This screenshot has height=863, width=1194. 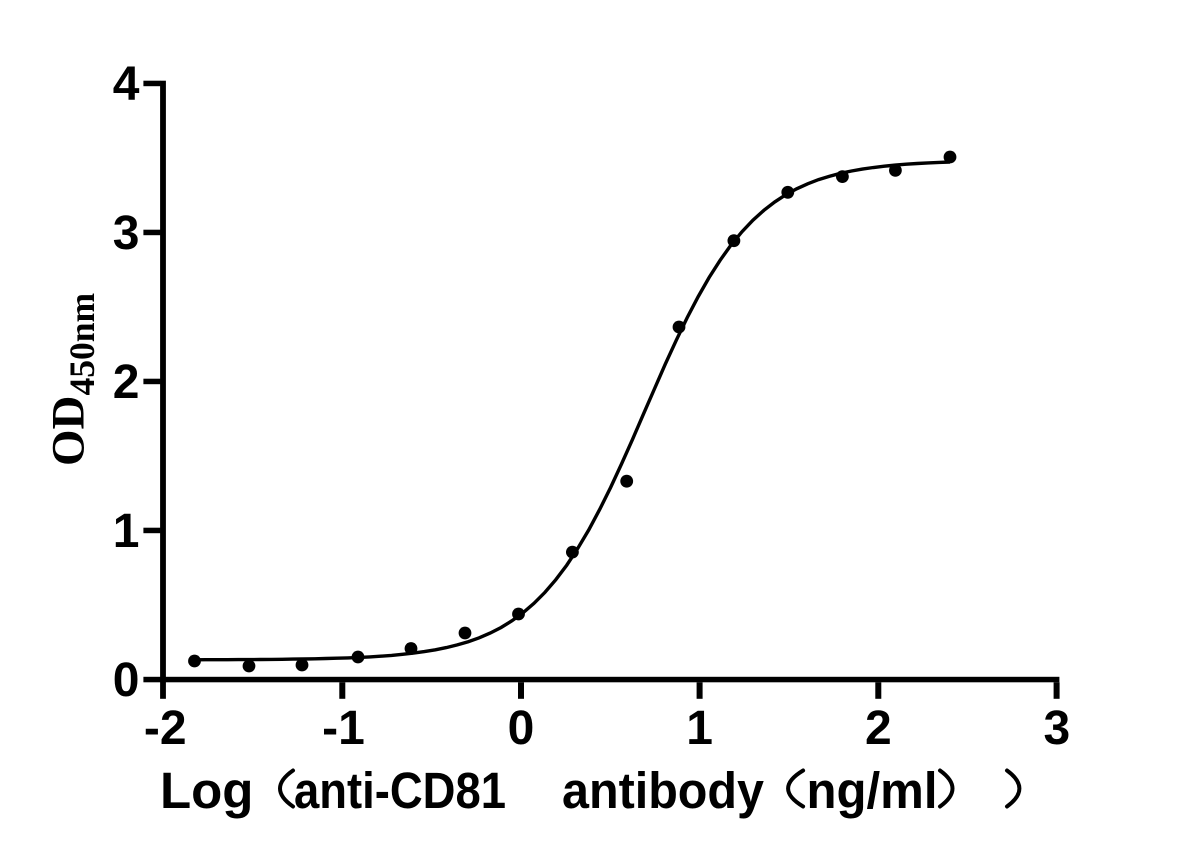 What do you see at coordinates (126, 84) in the screenshot?
I see `svg-text: 4` at bounding box center [126, 84].